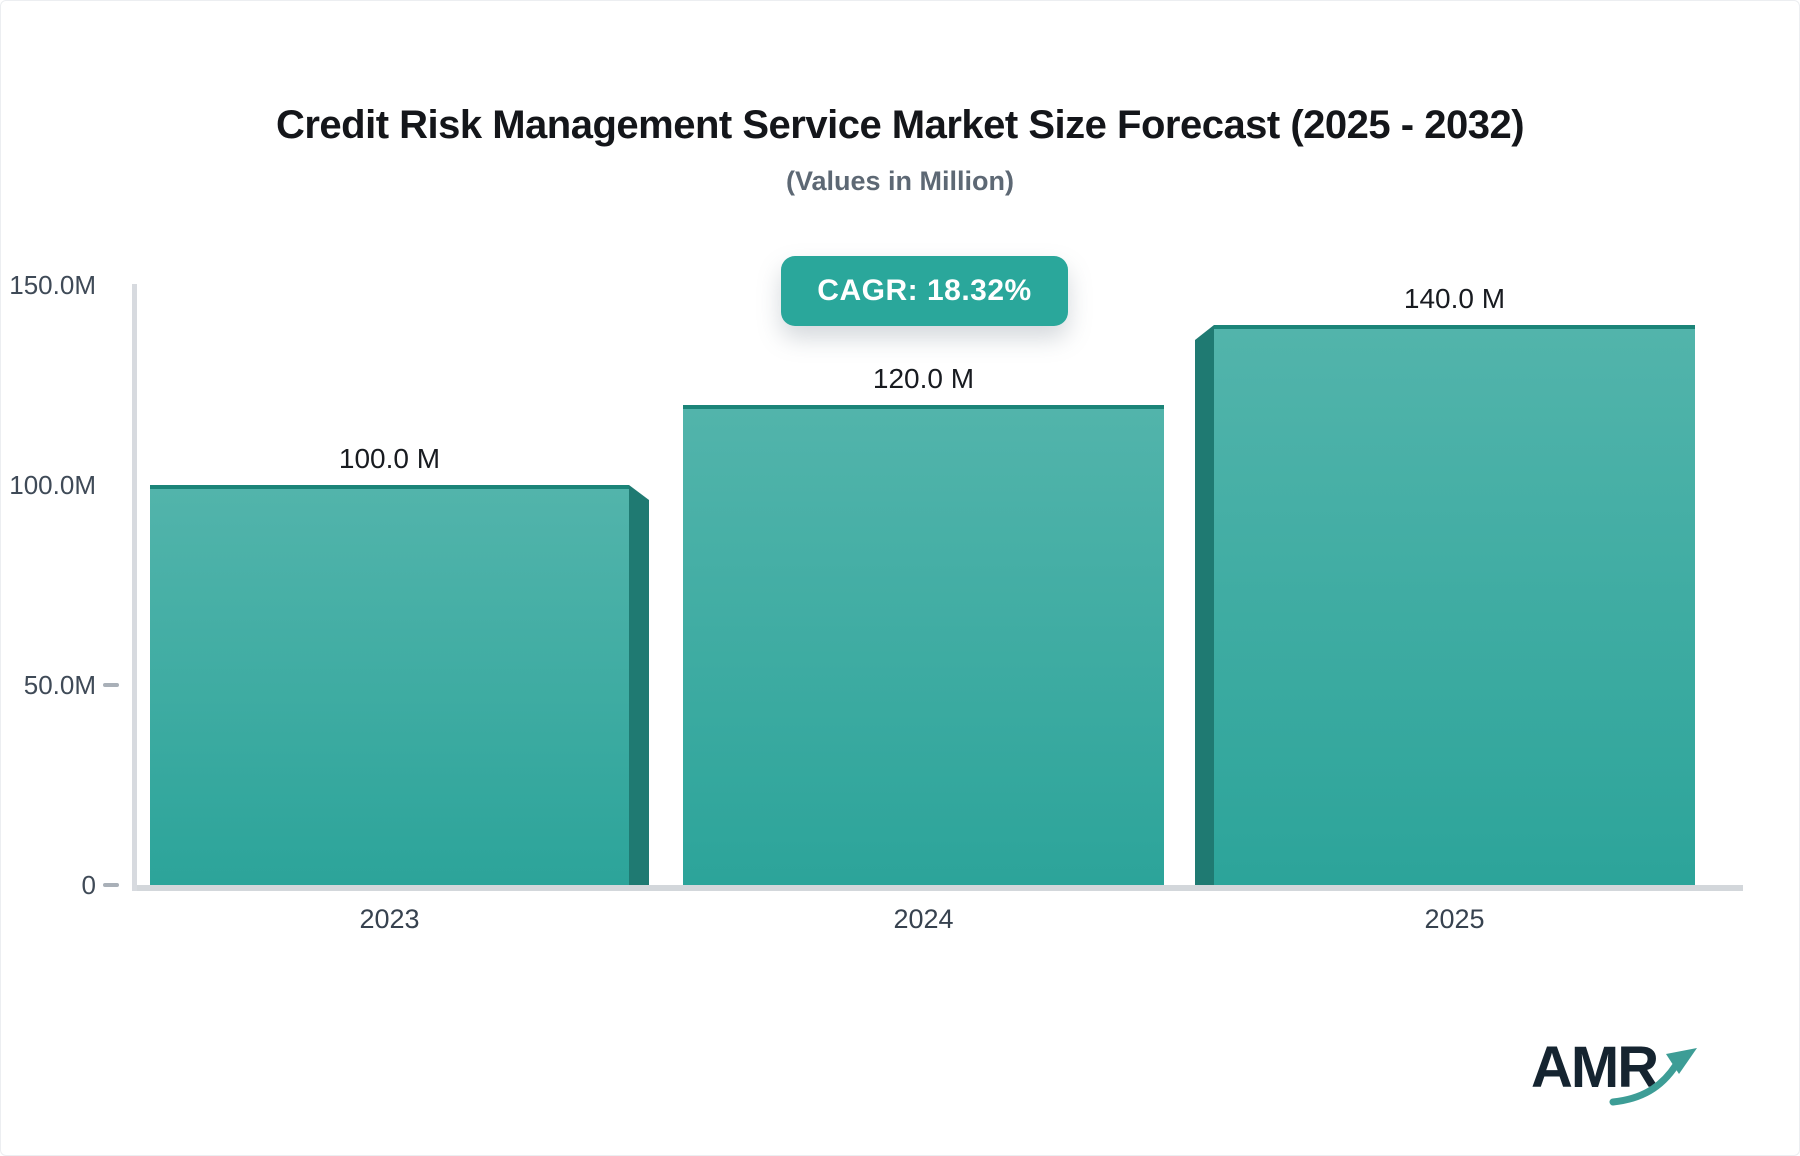  I want to click on x-category-label: 2025, so click(1454, 919).